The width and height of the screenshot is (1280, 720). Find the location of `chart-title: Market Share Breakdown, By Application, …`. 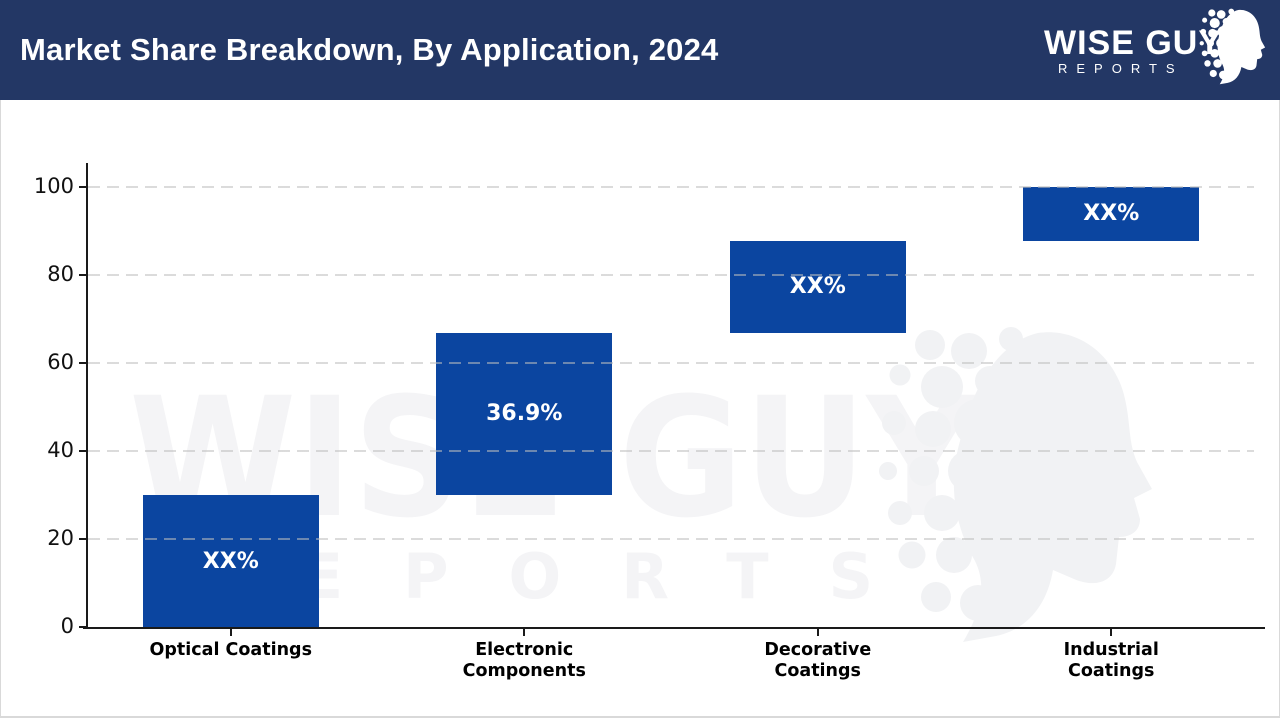

chart-title: Market Share Breakdown, By Application, … is located at coordinates (369, 49).